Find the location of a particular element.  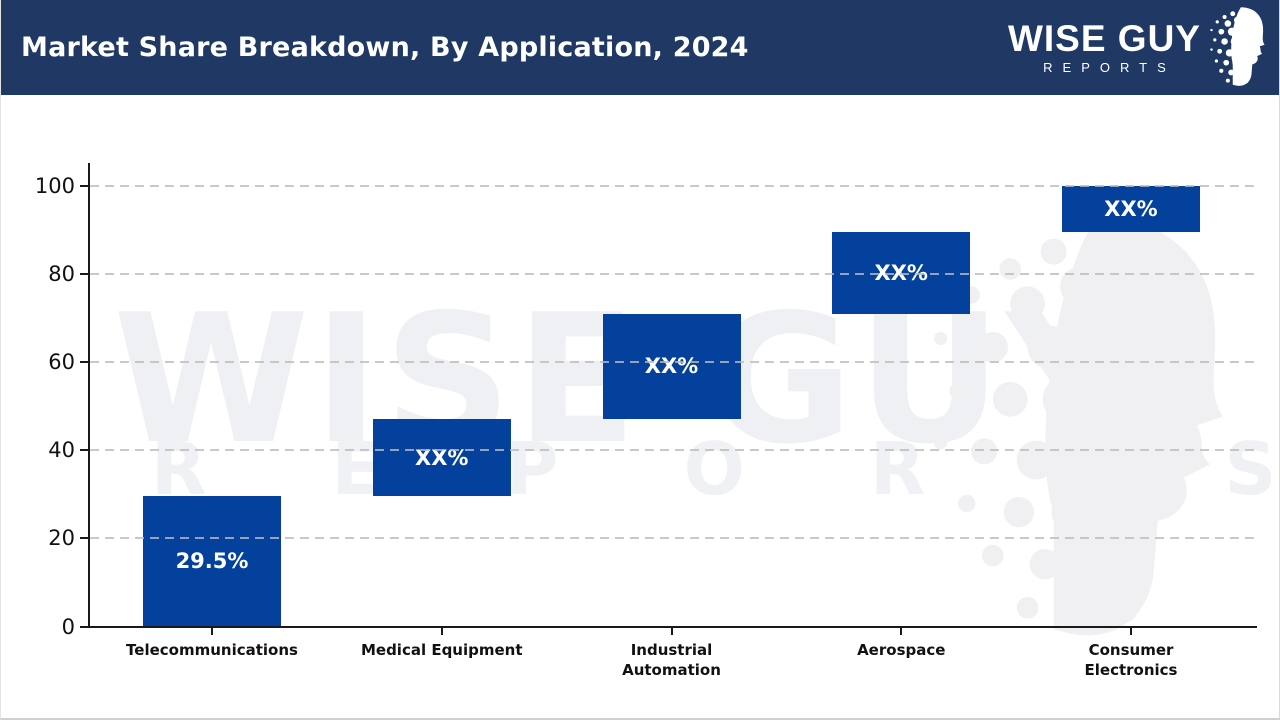

bar-value-label: 29.5% is located at coordinates (212, 561).